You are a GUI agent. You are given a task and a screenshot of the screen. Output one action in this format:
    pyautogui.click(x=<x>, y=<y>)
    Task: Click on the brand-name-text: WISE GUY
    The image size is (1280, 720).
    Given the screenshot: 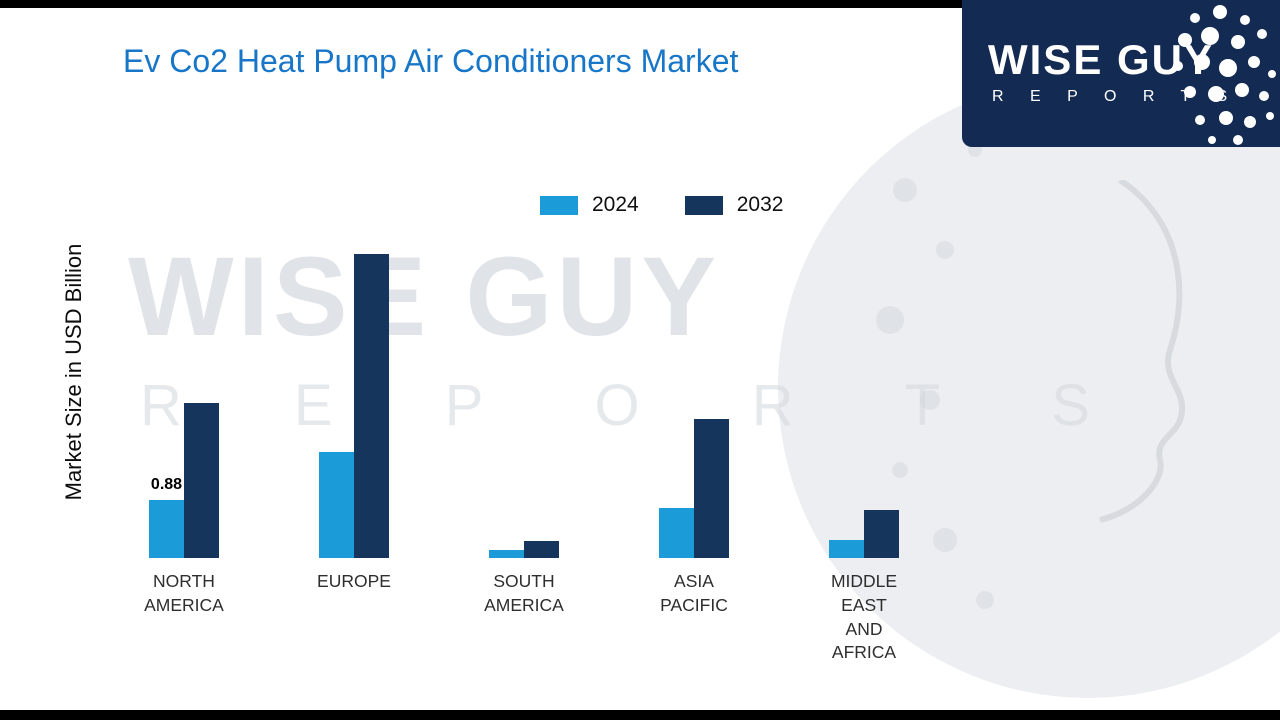 What is the action you would take?
    pyautogui.click(x=1101, y=59)
    